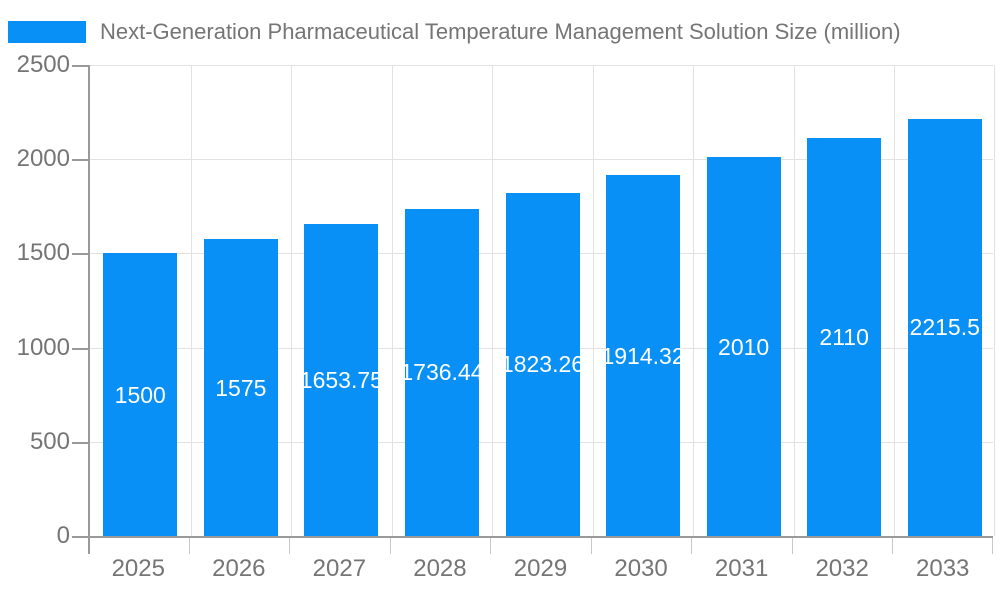 The width and height of the screenshot is (1000, 600). What do you see at coordinates (138, 568) in the screenshot?
I see `x-axis-label: 2025` at bounding box center [138, 568].